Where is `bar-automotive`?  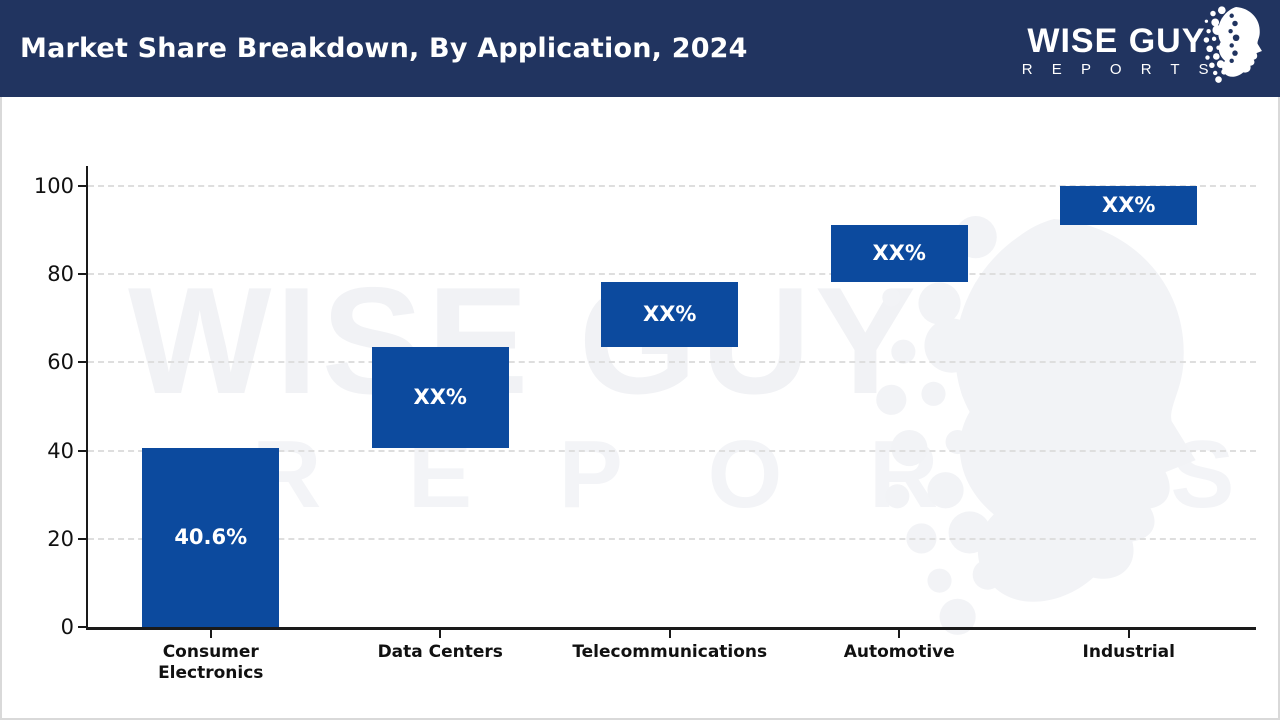
bar-automotive is located at coordinates (899, 253).